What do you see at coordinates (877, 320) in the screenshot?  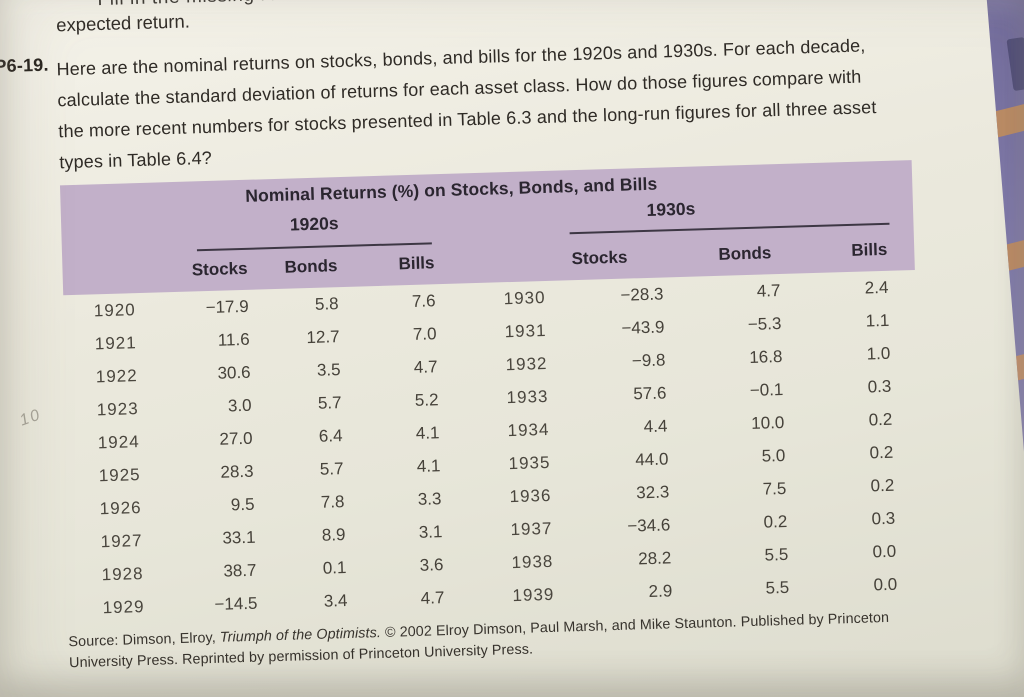 I see `value-cell: 1.1` at bounding box center [877, 320].